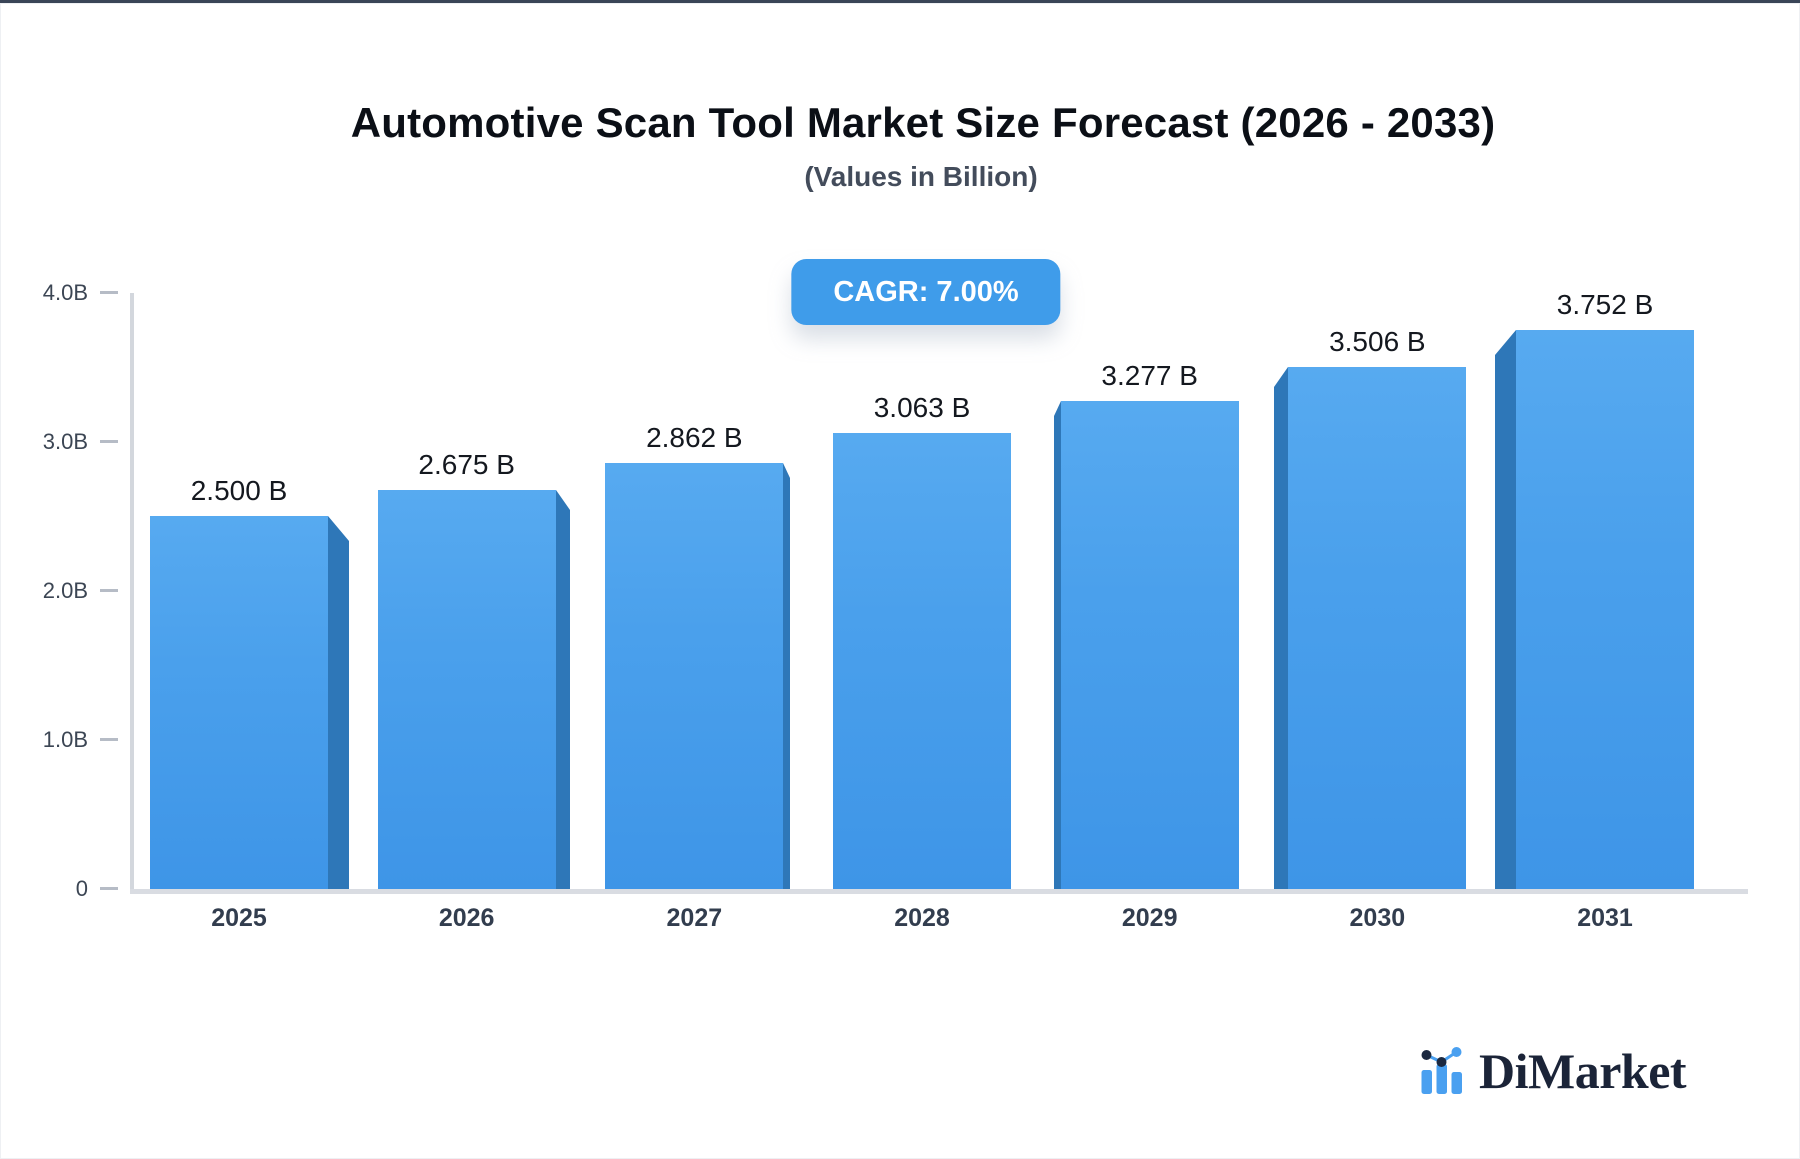 The image size is (1800, 1159). I want to click on mini-bar-line-chart-icon, so click(1441, 1070).